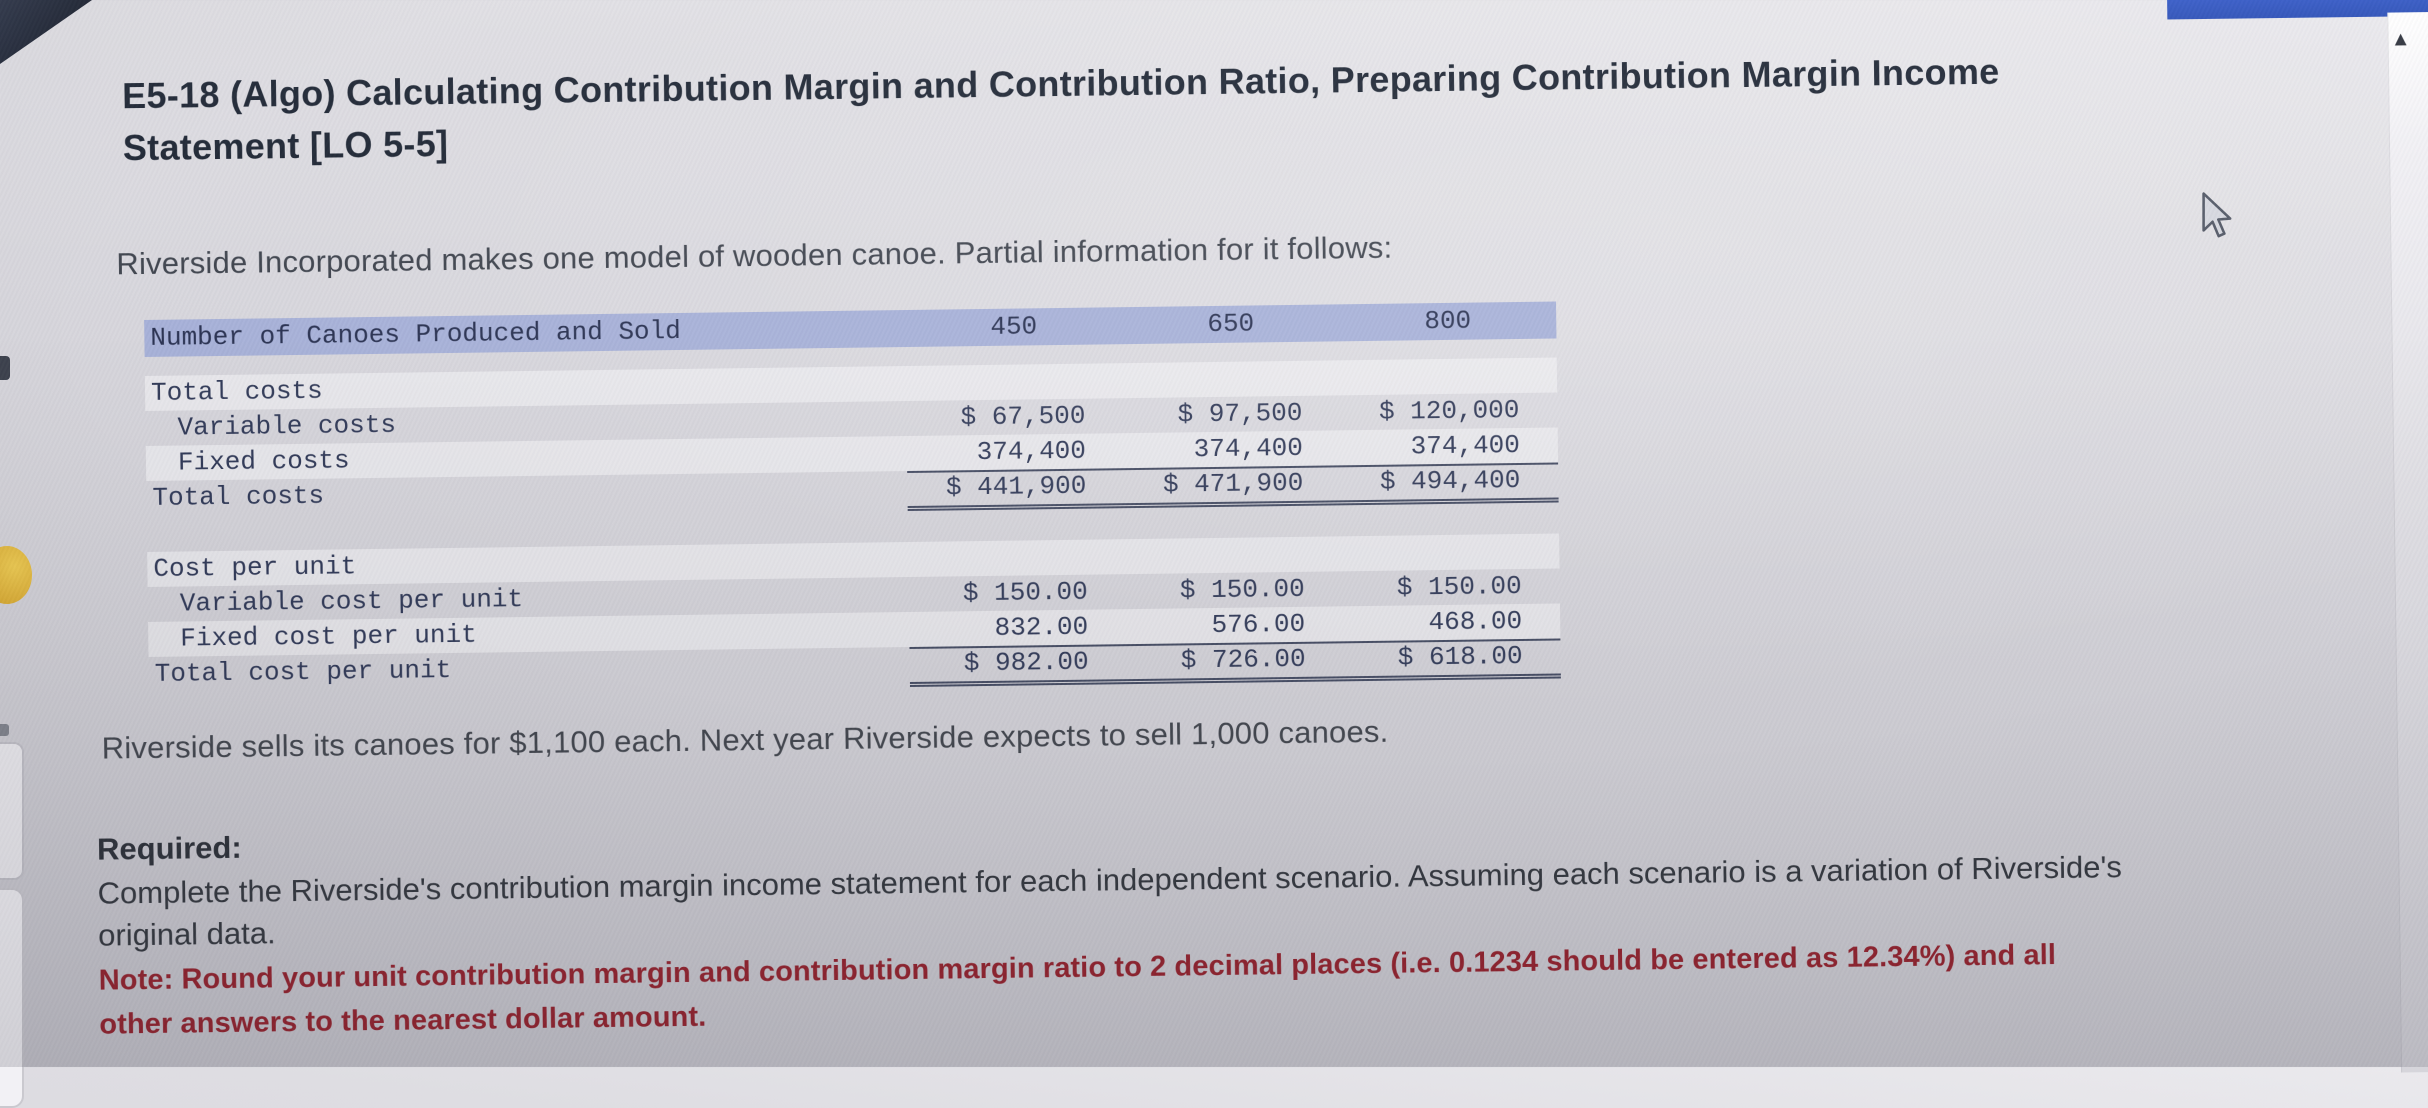 The width and height of the screenshot is (2428, 1108). What do you see at coordinates (1233, 483) in the screenshot?
I see `cost-value: $ 471,900` at bounding box center [1233, 483].